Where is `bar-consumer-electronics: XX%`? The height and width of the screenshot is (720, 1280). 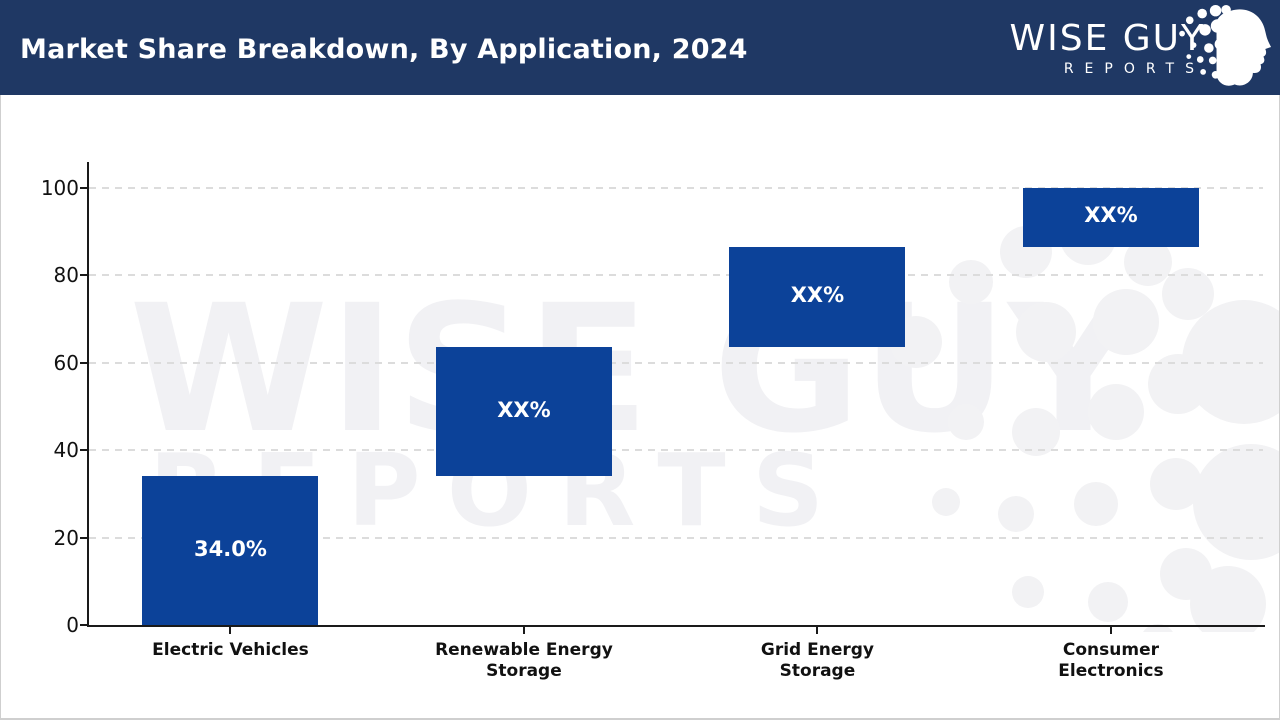
bar-consumer-electronics: XX% is located at coordinates (1110, 217).